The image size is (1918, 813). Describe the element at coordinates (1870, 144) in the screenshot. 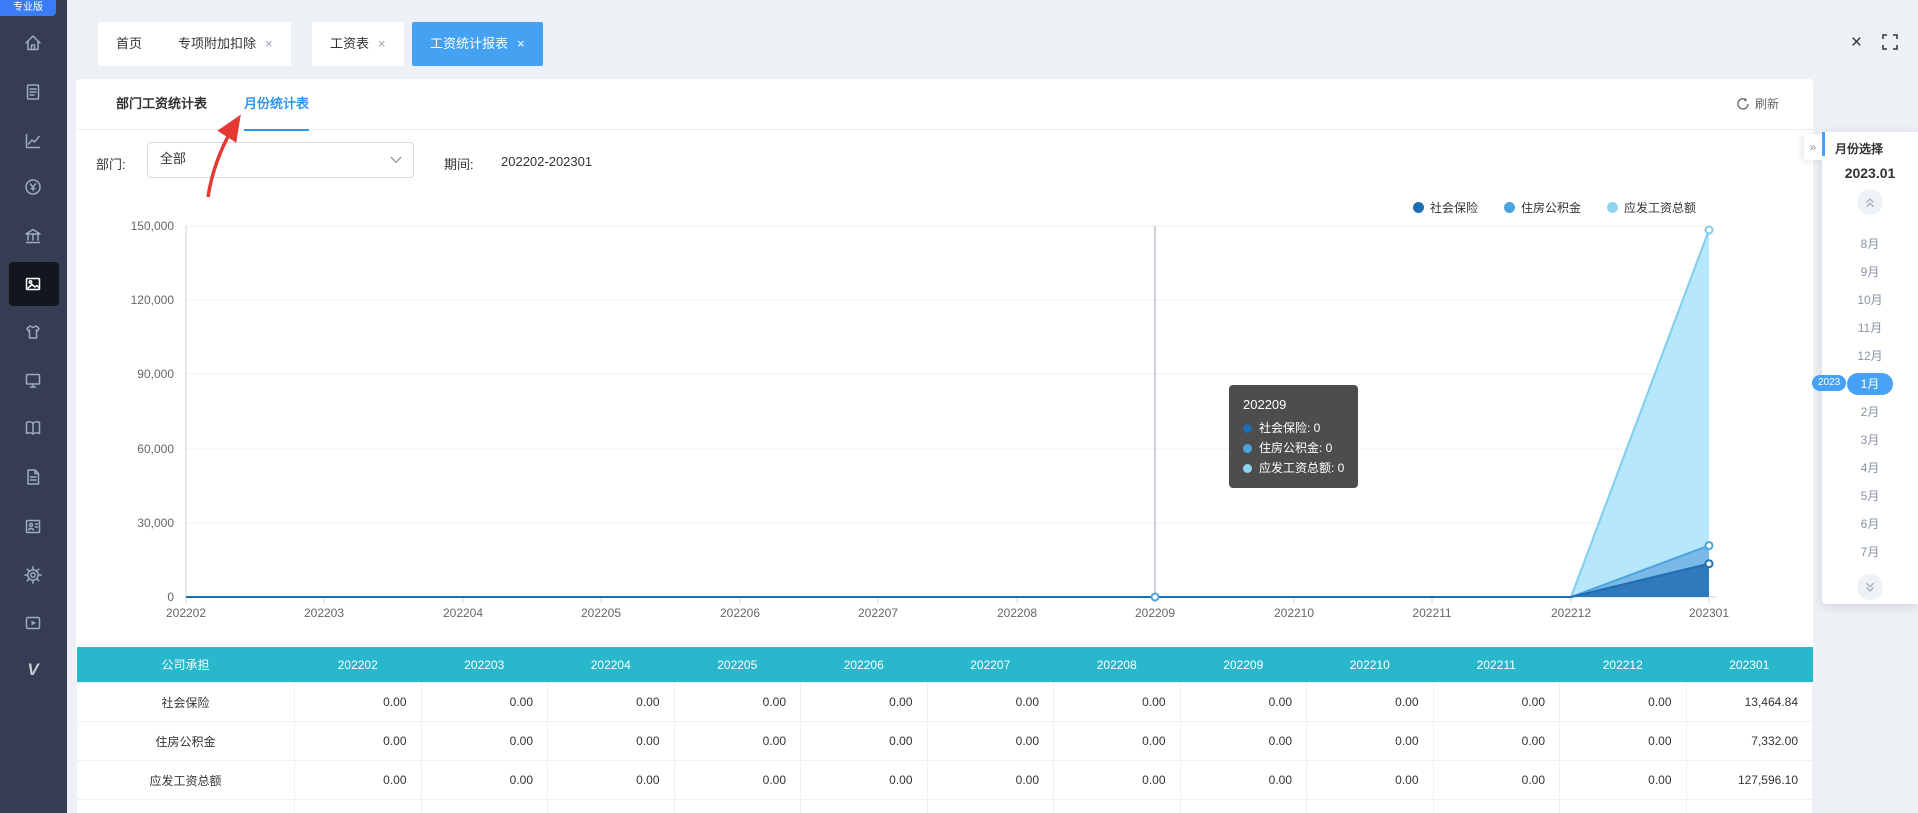

I see `month-panel-title: 月份选择` at that location.